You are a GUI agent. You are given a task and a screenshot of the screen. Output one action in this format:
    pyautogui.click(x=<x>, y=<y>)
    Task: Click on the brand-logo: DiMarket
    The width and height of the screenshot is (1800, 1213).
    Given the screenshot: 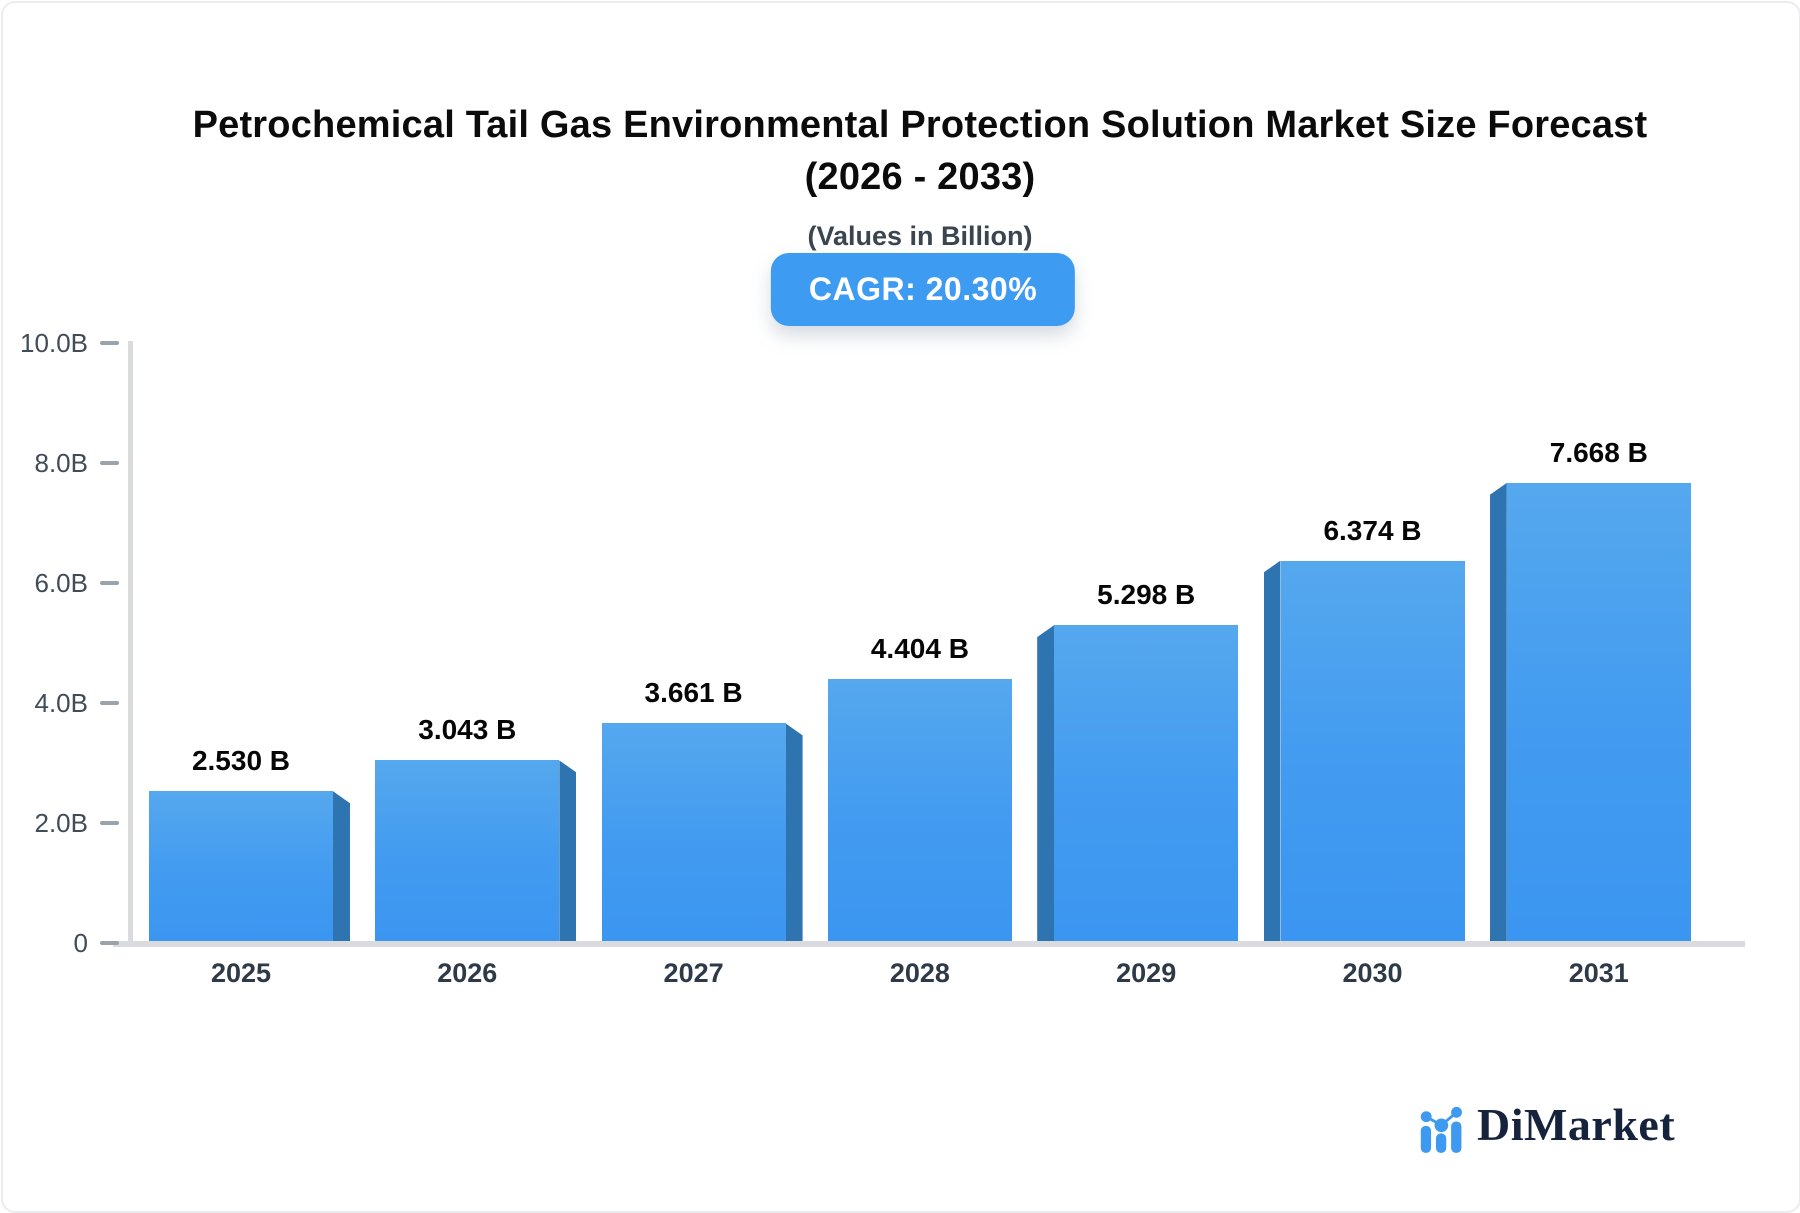 What is the action you would take?
    pyautogui.click(x=1564, y=1129)
    